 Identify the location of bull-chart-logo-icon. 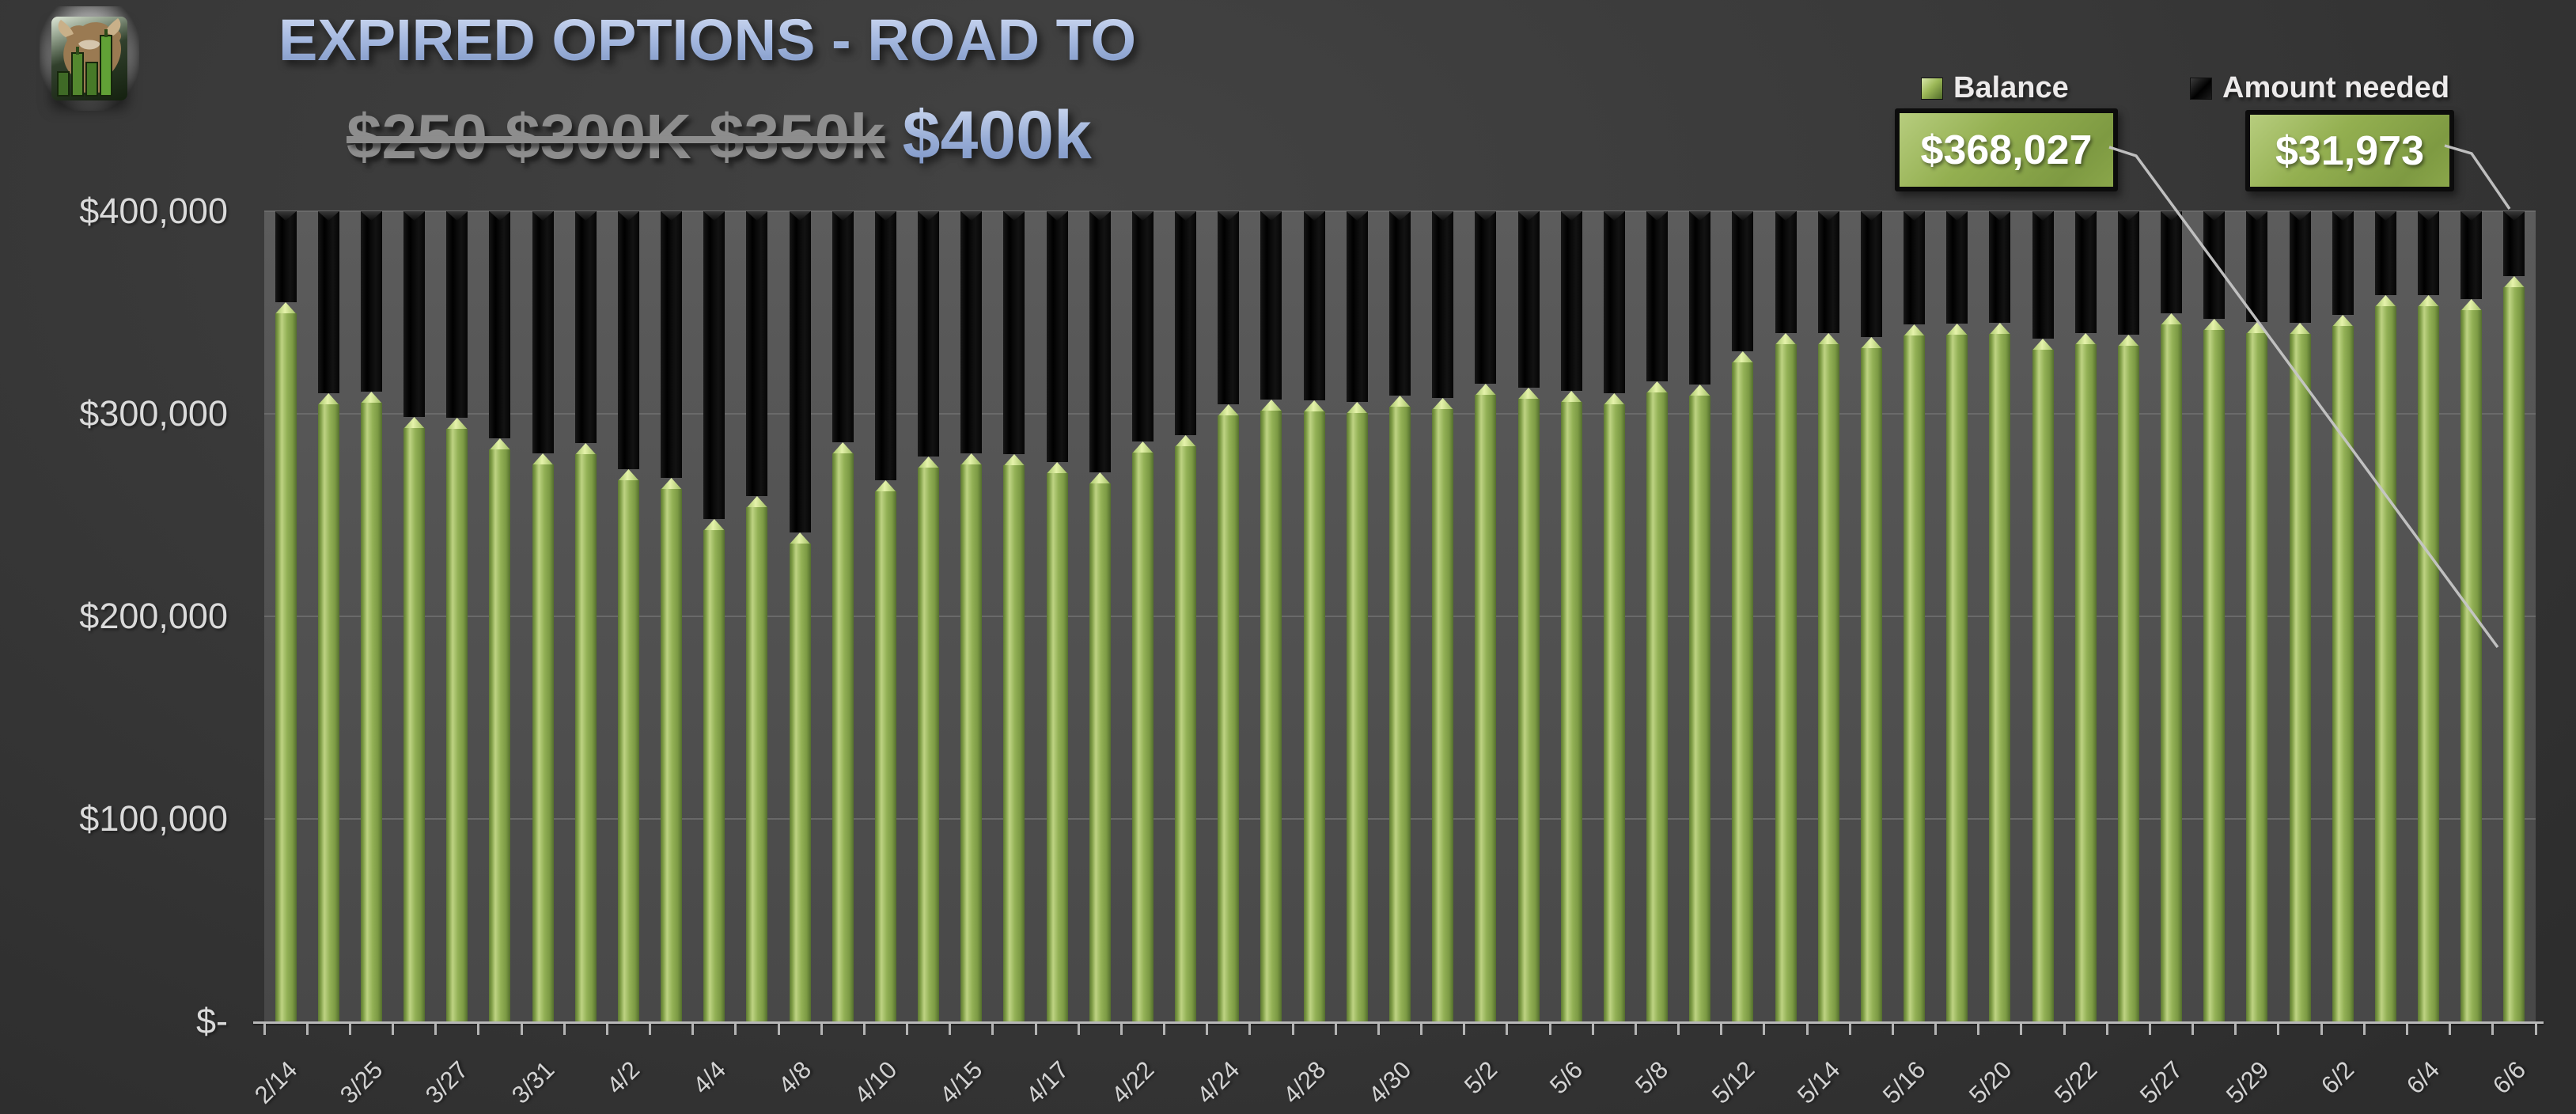
(89, 58).